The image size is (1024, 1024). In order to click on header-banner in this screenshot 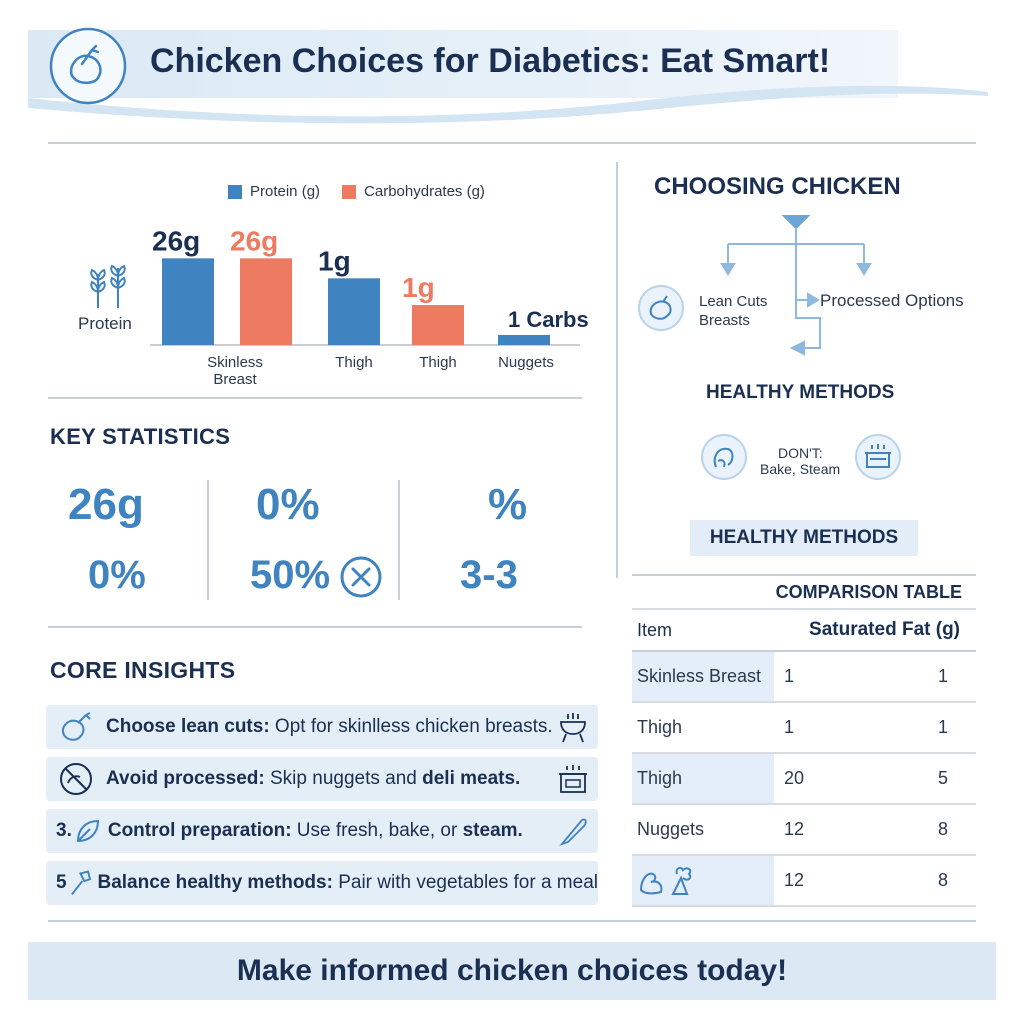, I will do `click(463, 64)`.